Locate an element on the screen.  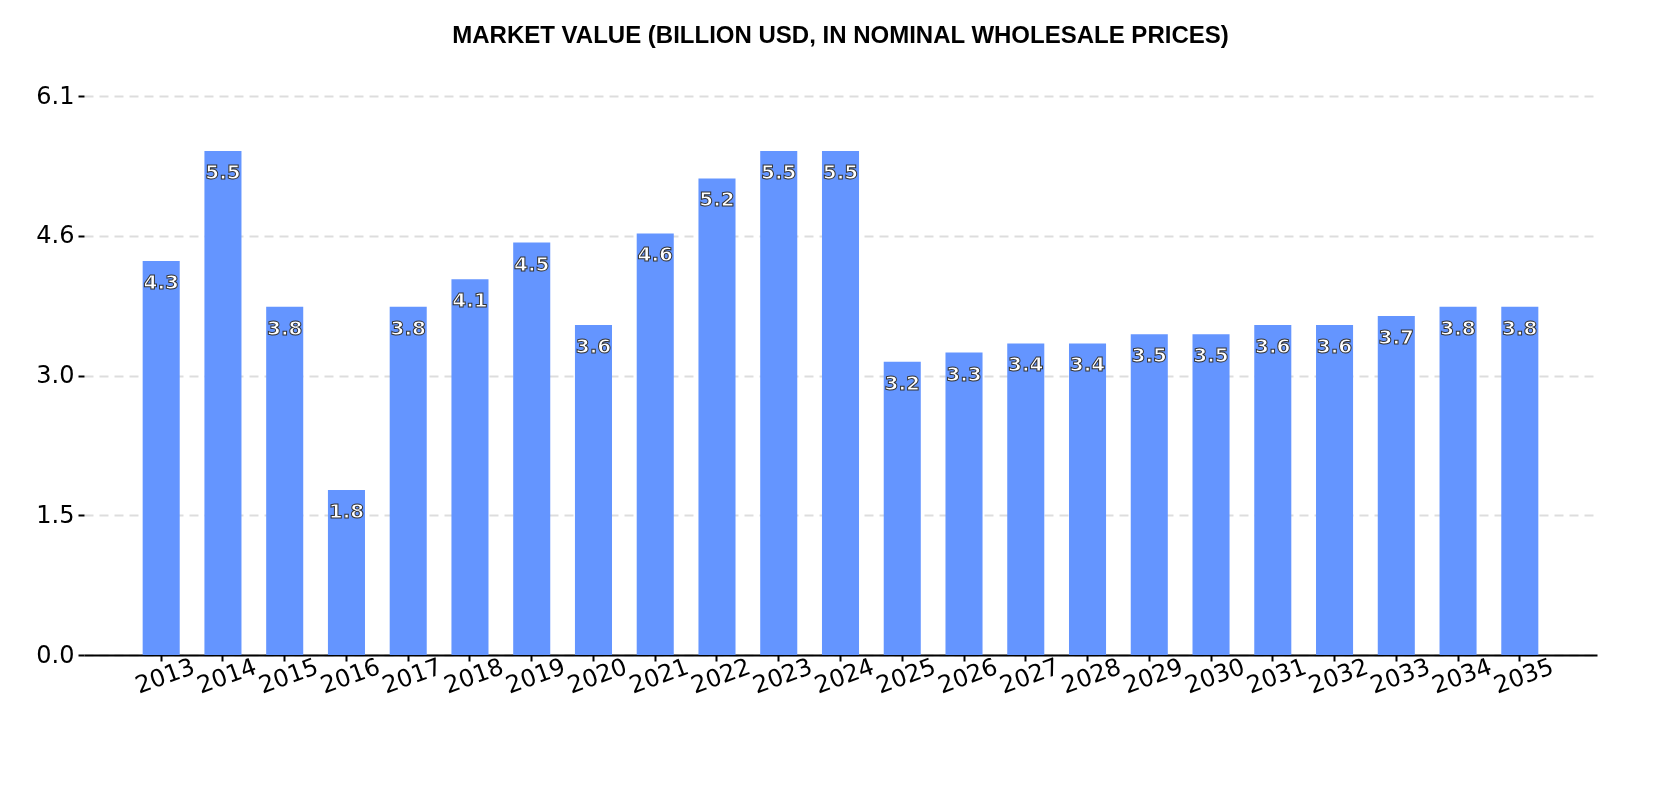
x-tick-label: 2035 is located at coordinates (1524, 676).